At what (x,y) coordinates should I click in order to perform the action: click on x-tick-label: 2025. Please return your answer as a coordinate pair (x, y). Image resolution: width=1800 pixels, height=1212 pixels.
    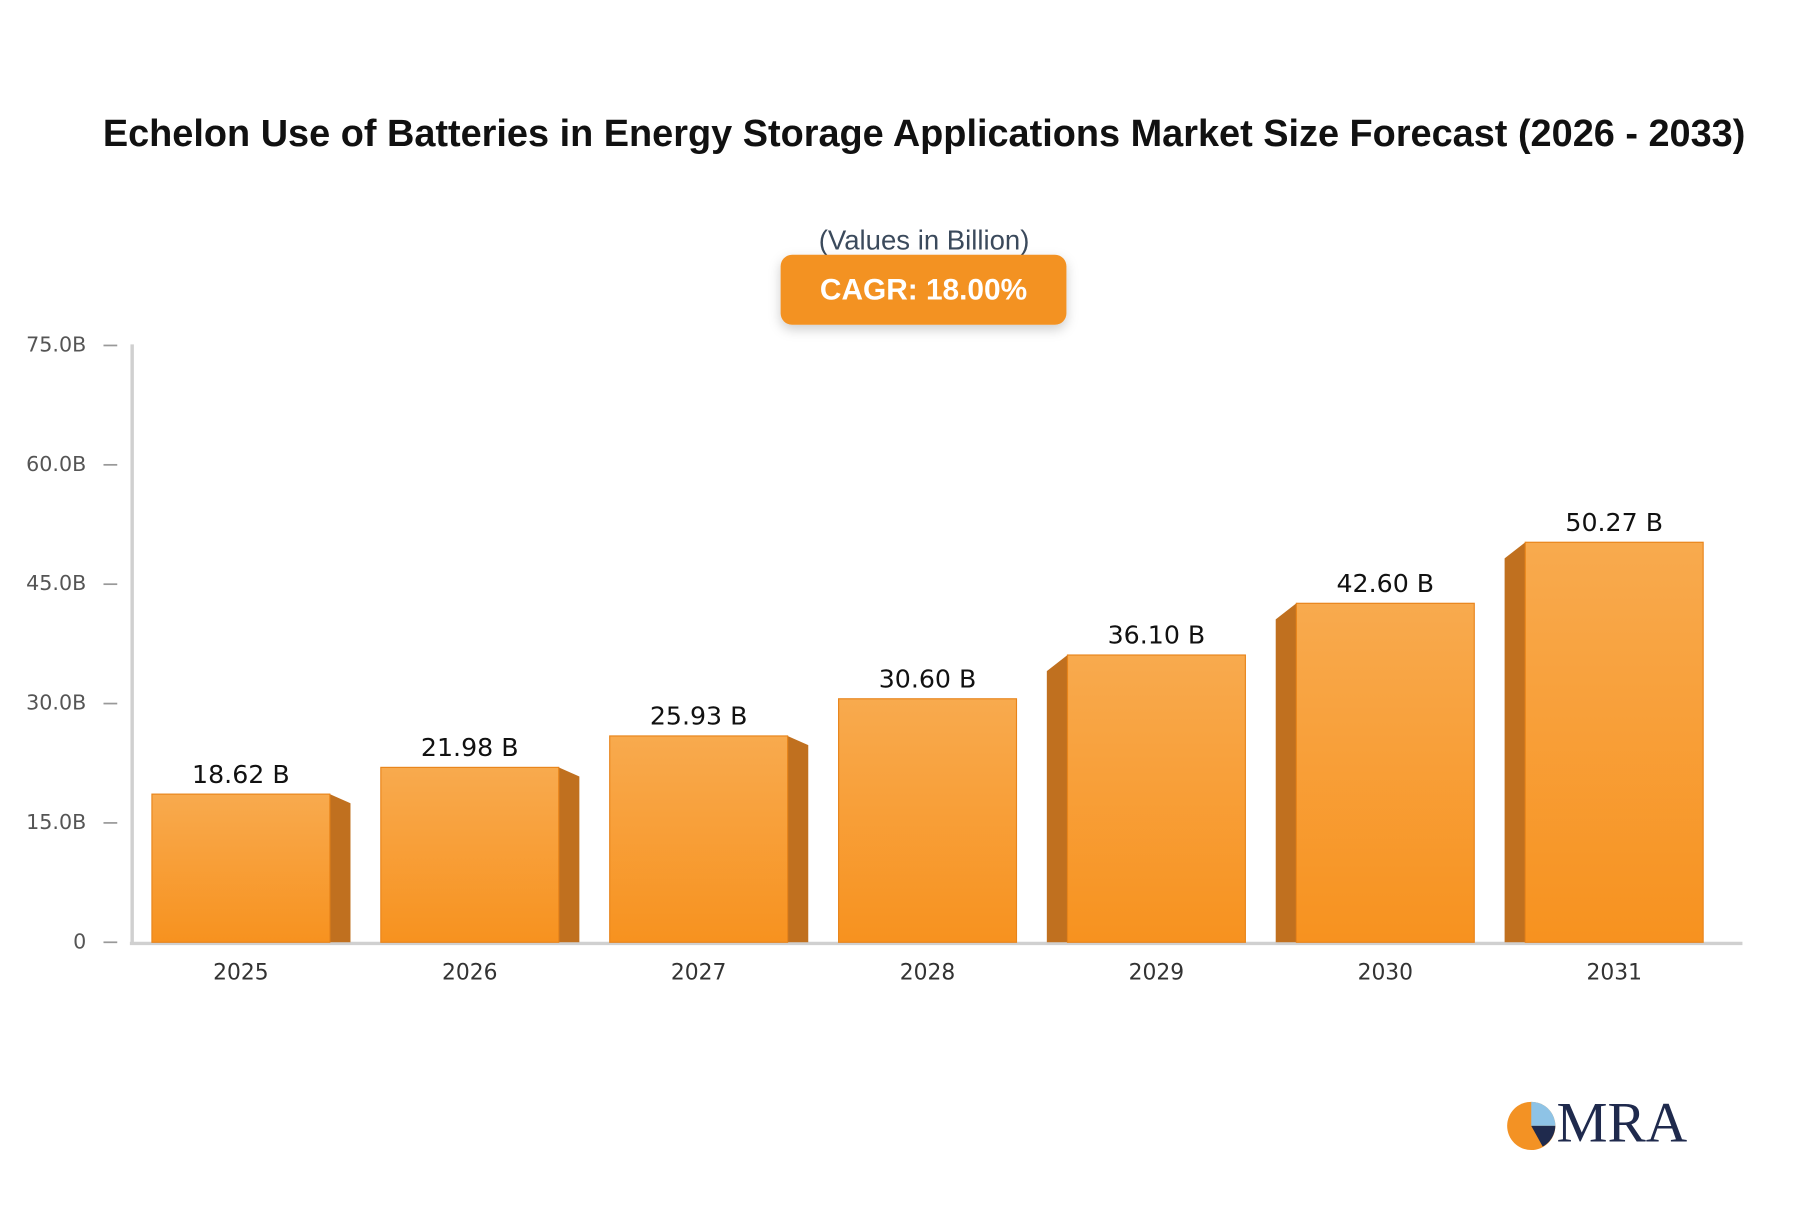
    Looking at the image, I should click on (240, 972).